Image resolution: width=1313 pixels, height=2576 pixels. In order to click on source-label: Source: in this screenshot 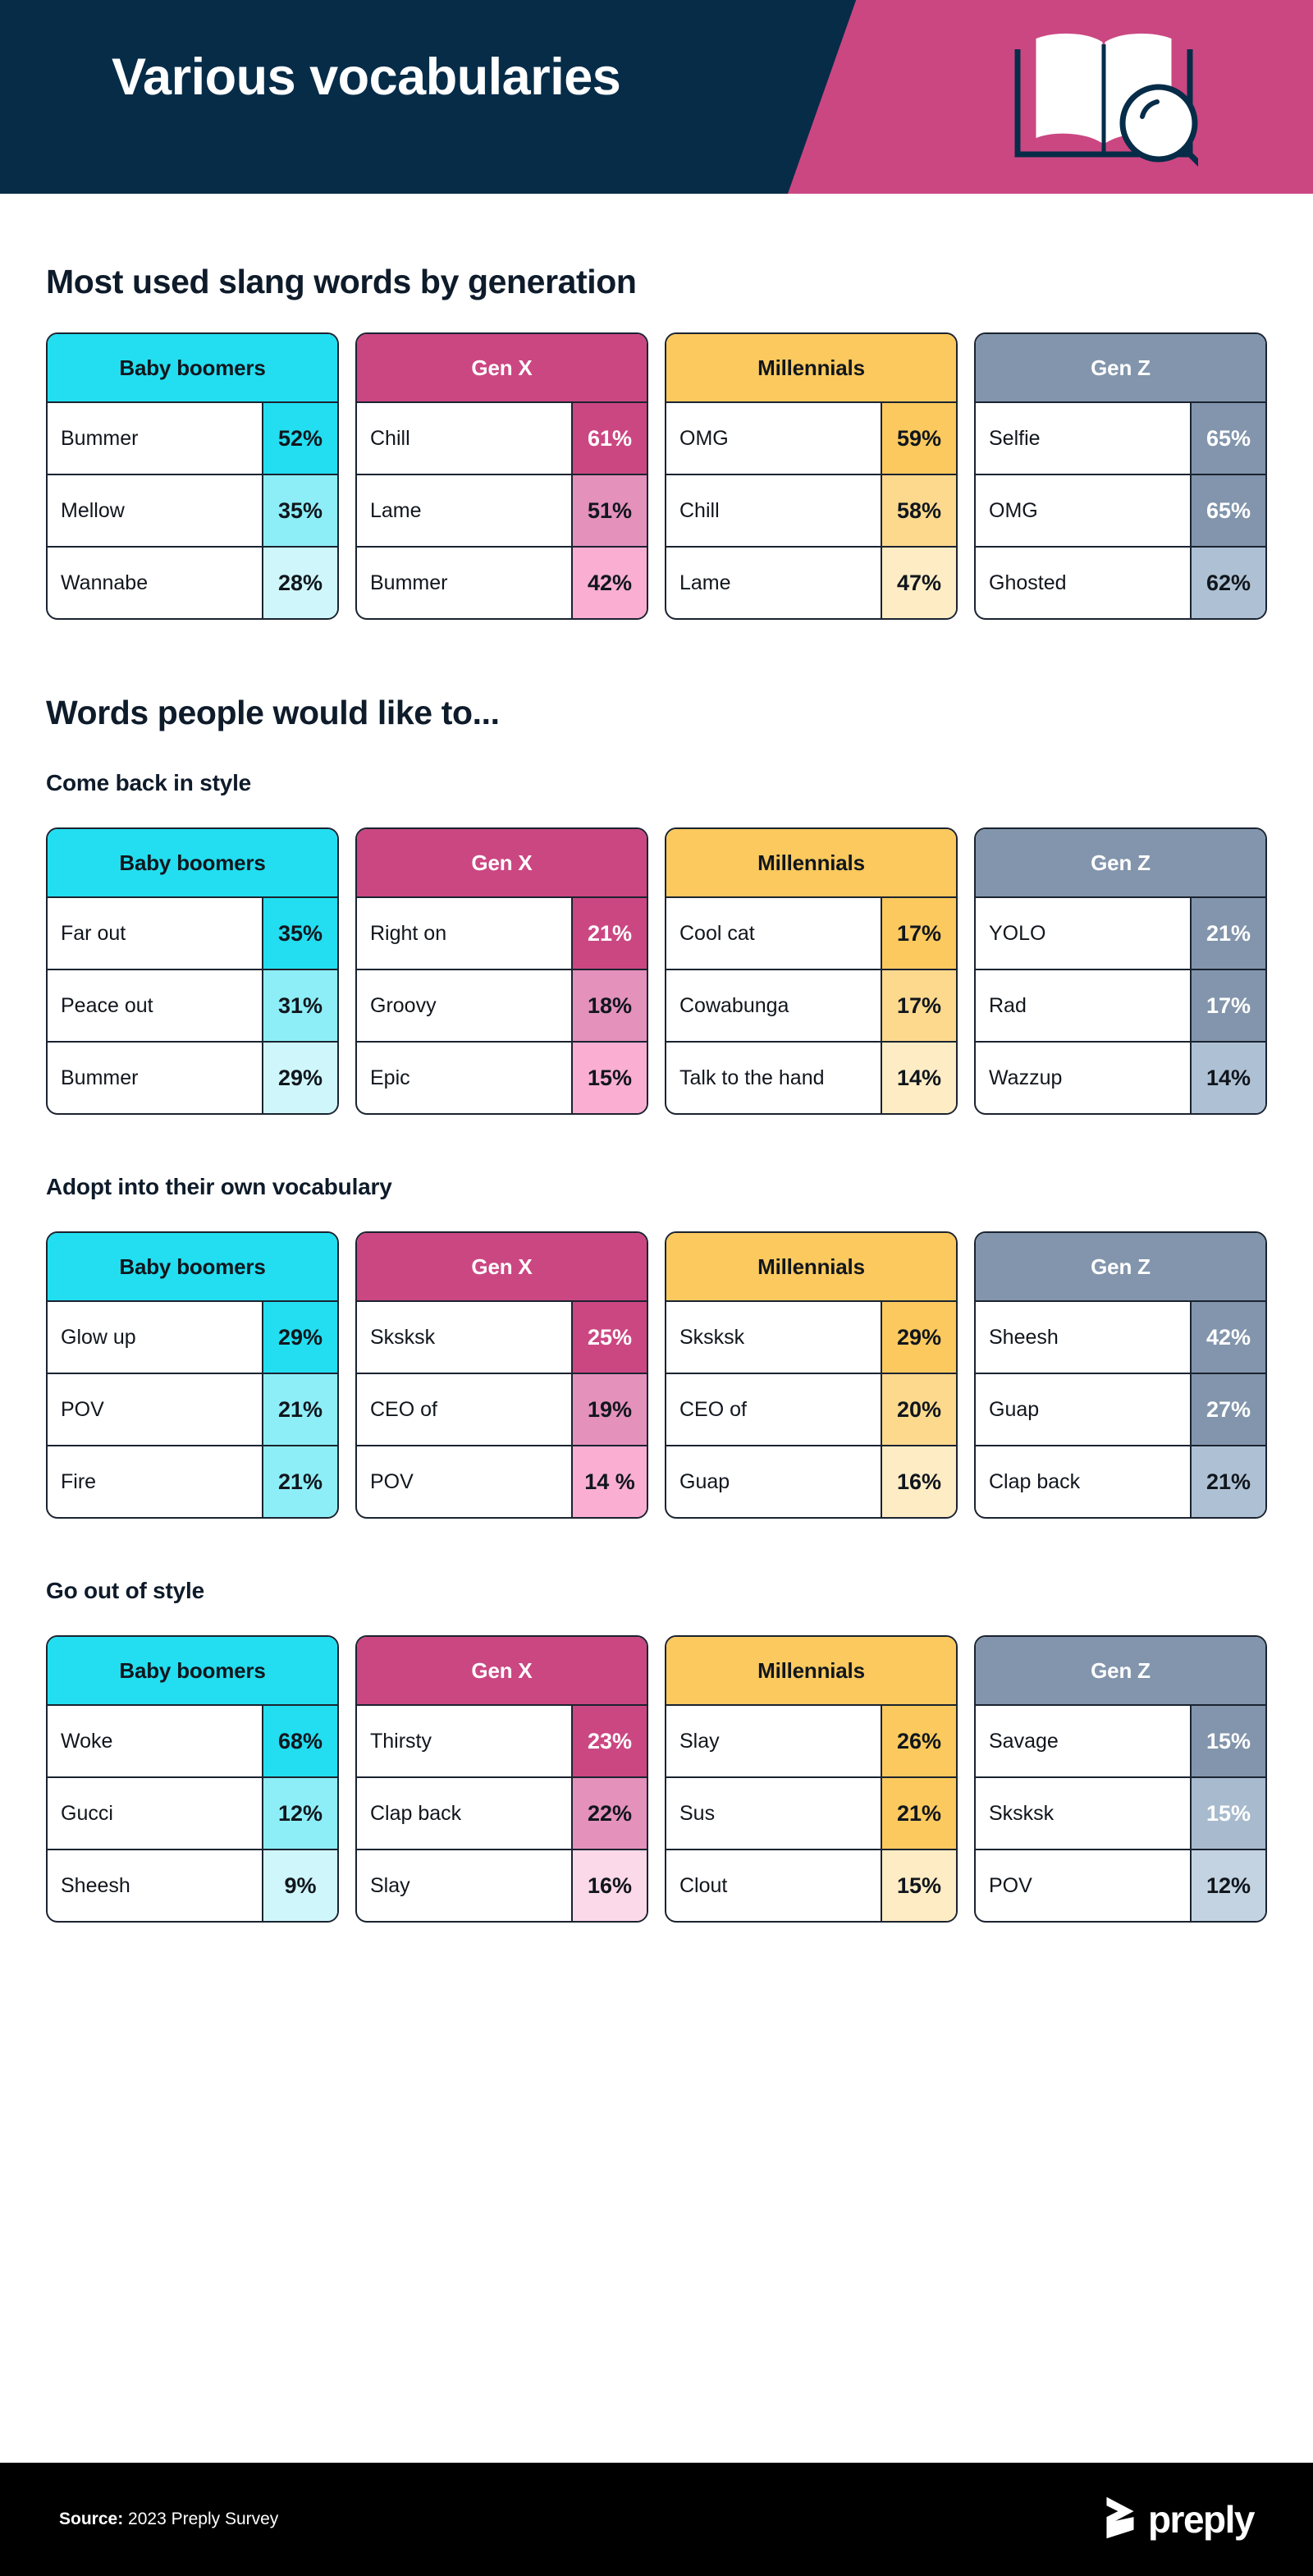, I will do `click(91, 2519)`.